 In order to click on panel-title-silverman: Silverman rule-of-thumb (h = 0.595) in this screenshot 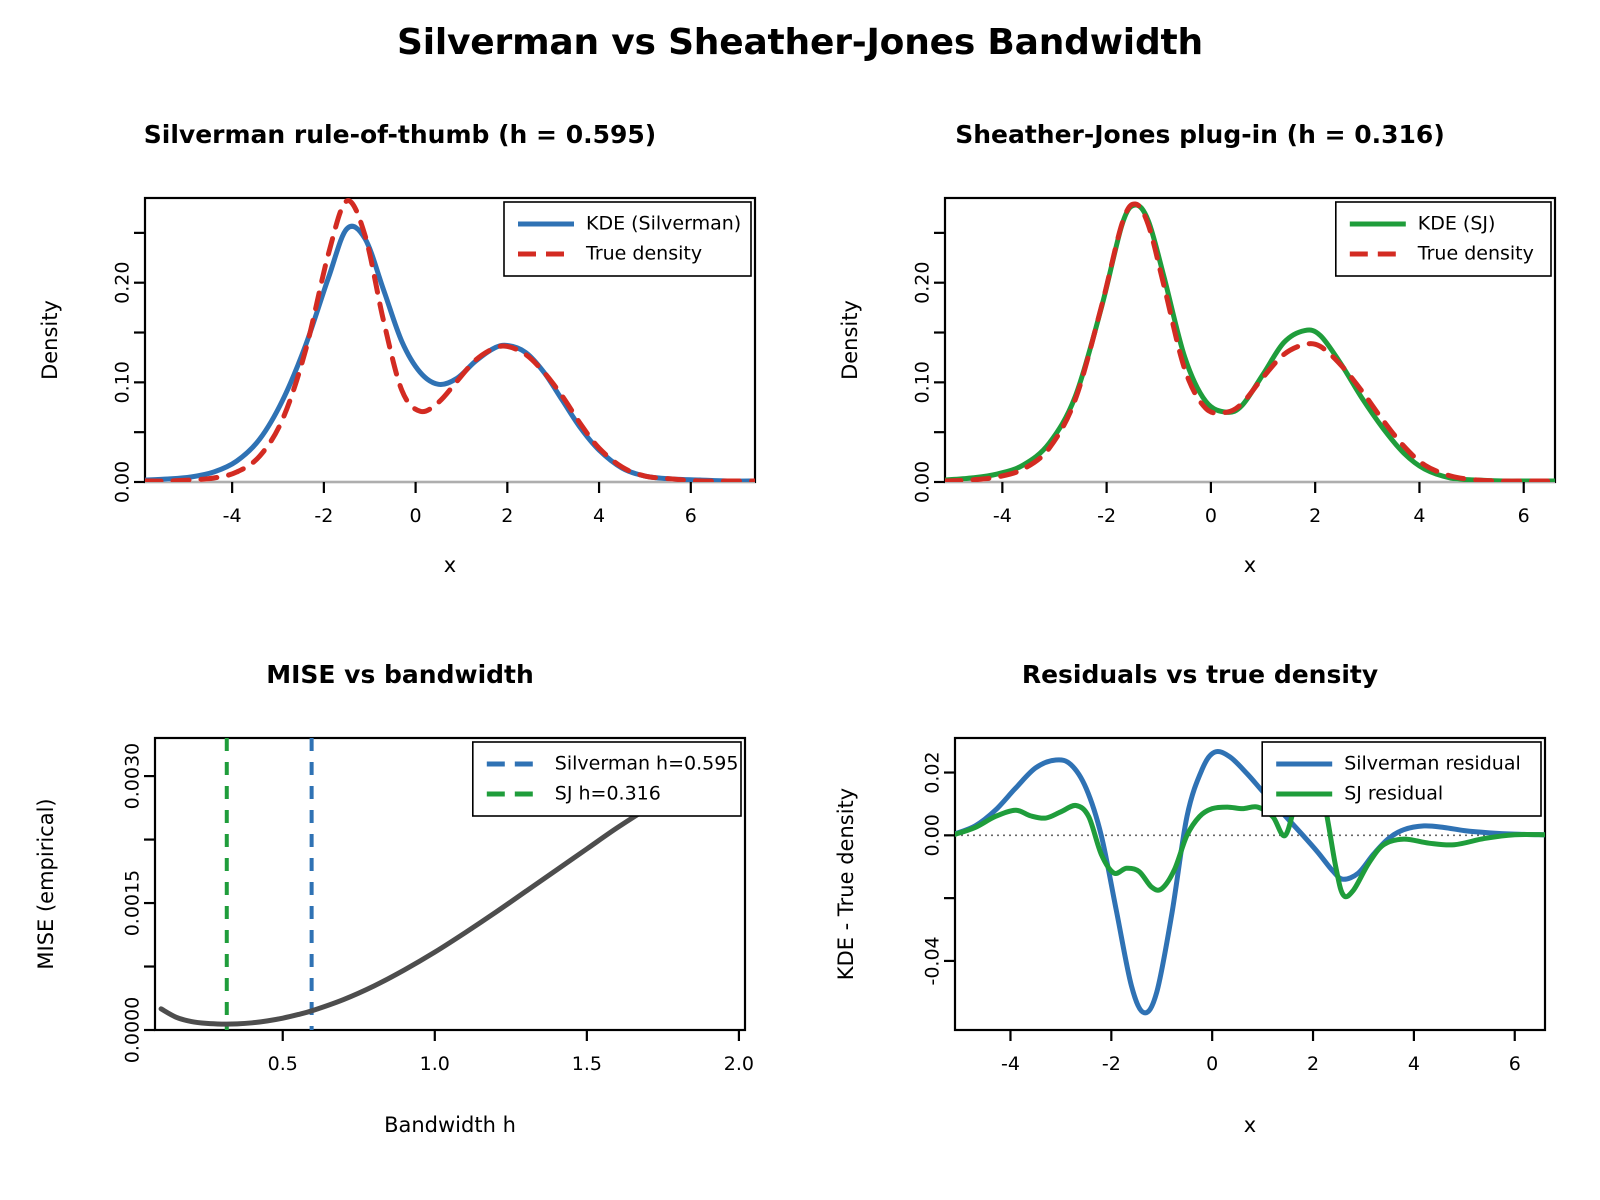, I will do `click(400, 134)`.